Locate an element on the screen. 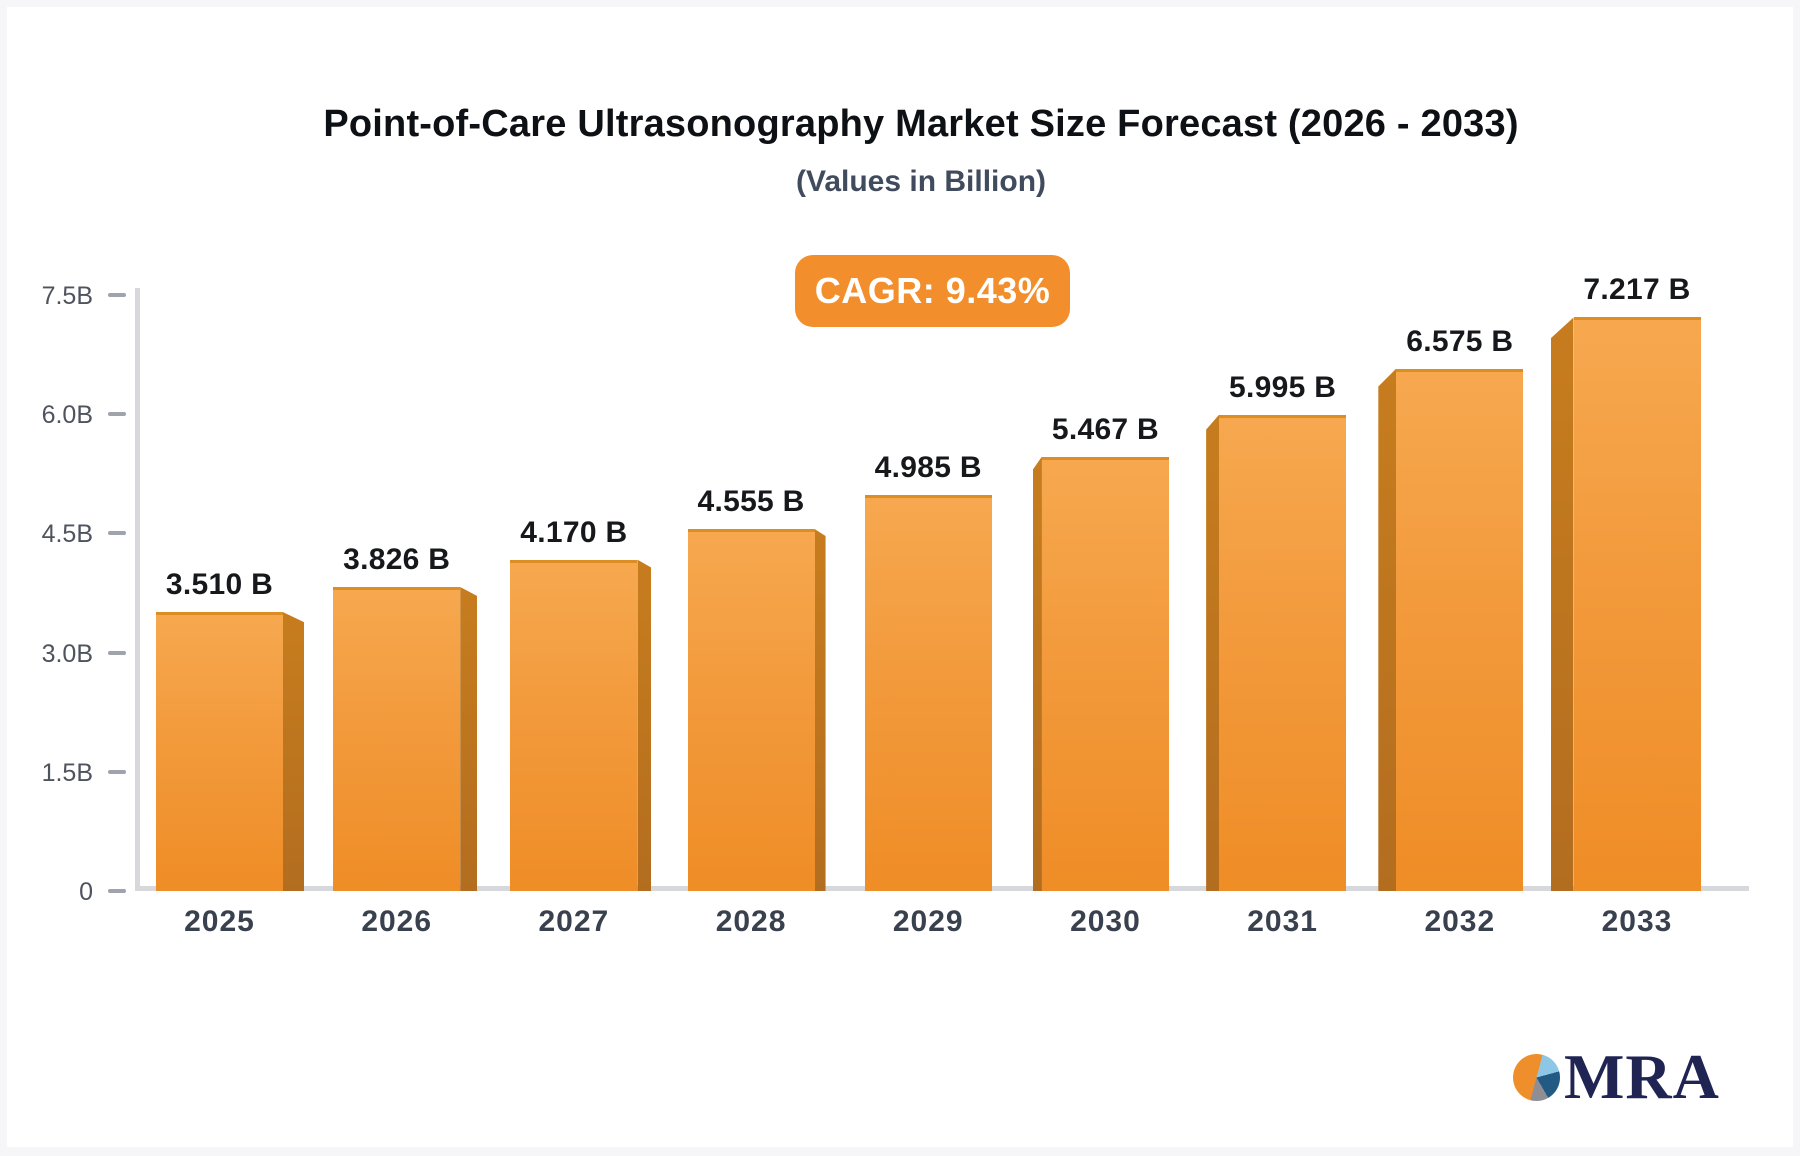  y-tick-label: 4.5B is located at coordinates (67, 534).